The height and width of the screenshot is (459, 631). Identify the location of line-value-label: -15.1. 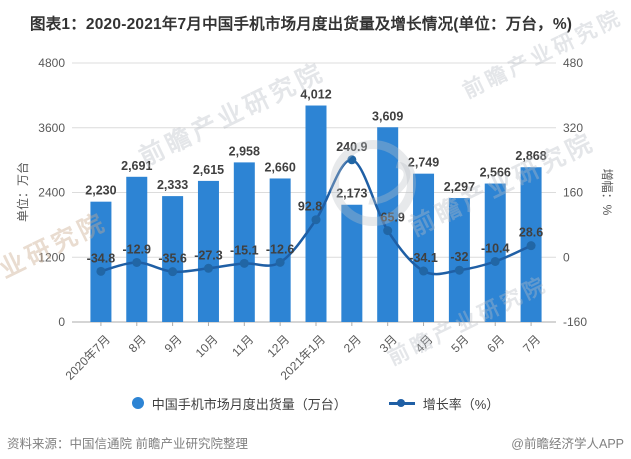
(244, 250).